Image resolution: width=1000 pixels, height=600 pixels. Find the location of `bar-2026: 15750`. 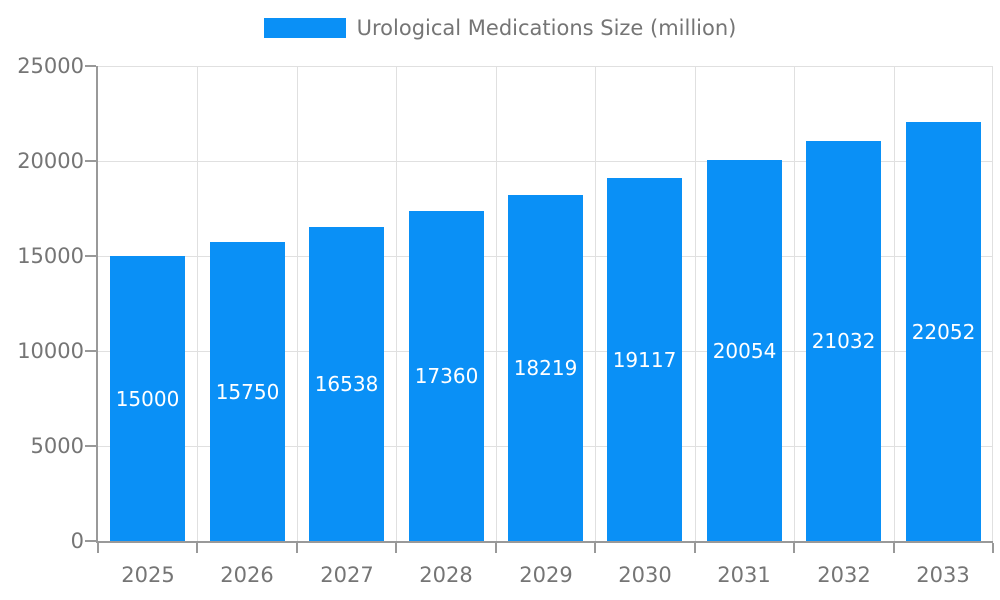

bar-2026: 15750 is located at coordinates (247, 391).